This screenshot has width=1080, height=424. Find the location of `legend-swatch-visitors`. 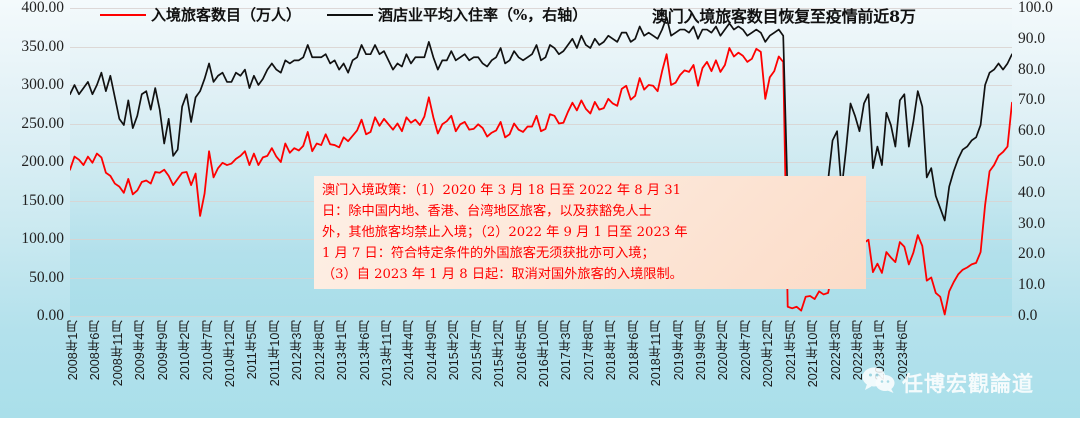

legend-swatch-visitors is located at coordinates (123, 14).